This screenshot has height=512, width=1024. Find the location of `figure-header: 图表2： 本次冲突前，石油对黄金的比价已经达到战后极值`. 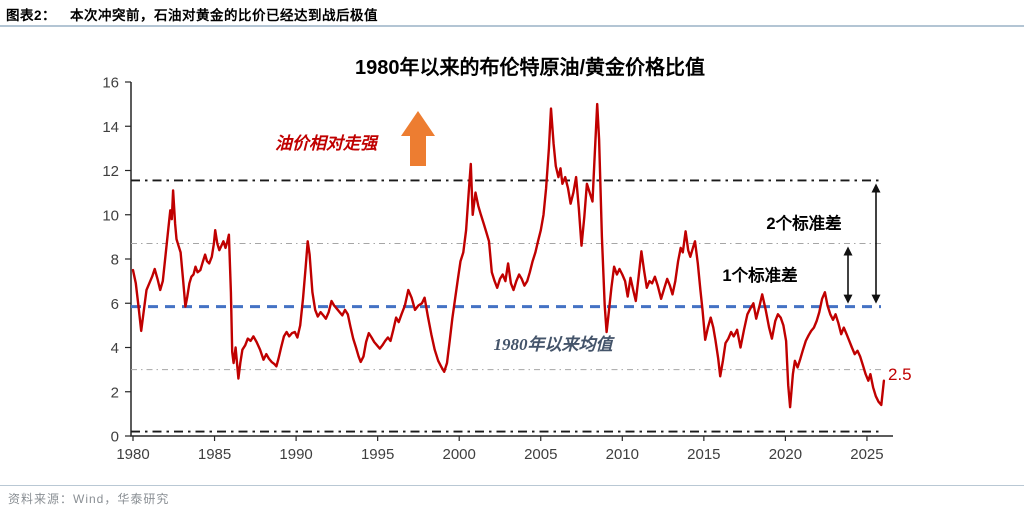

figure-header: 图表2： 本次冲突前，石油对黄金的比价已经达到战后极值 is located at coordinates (512, 14).